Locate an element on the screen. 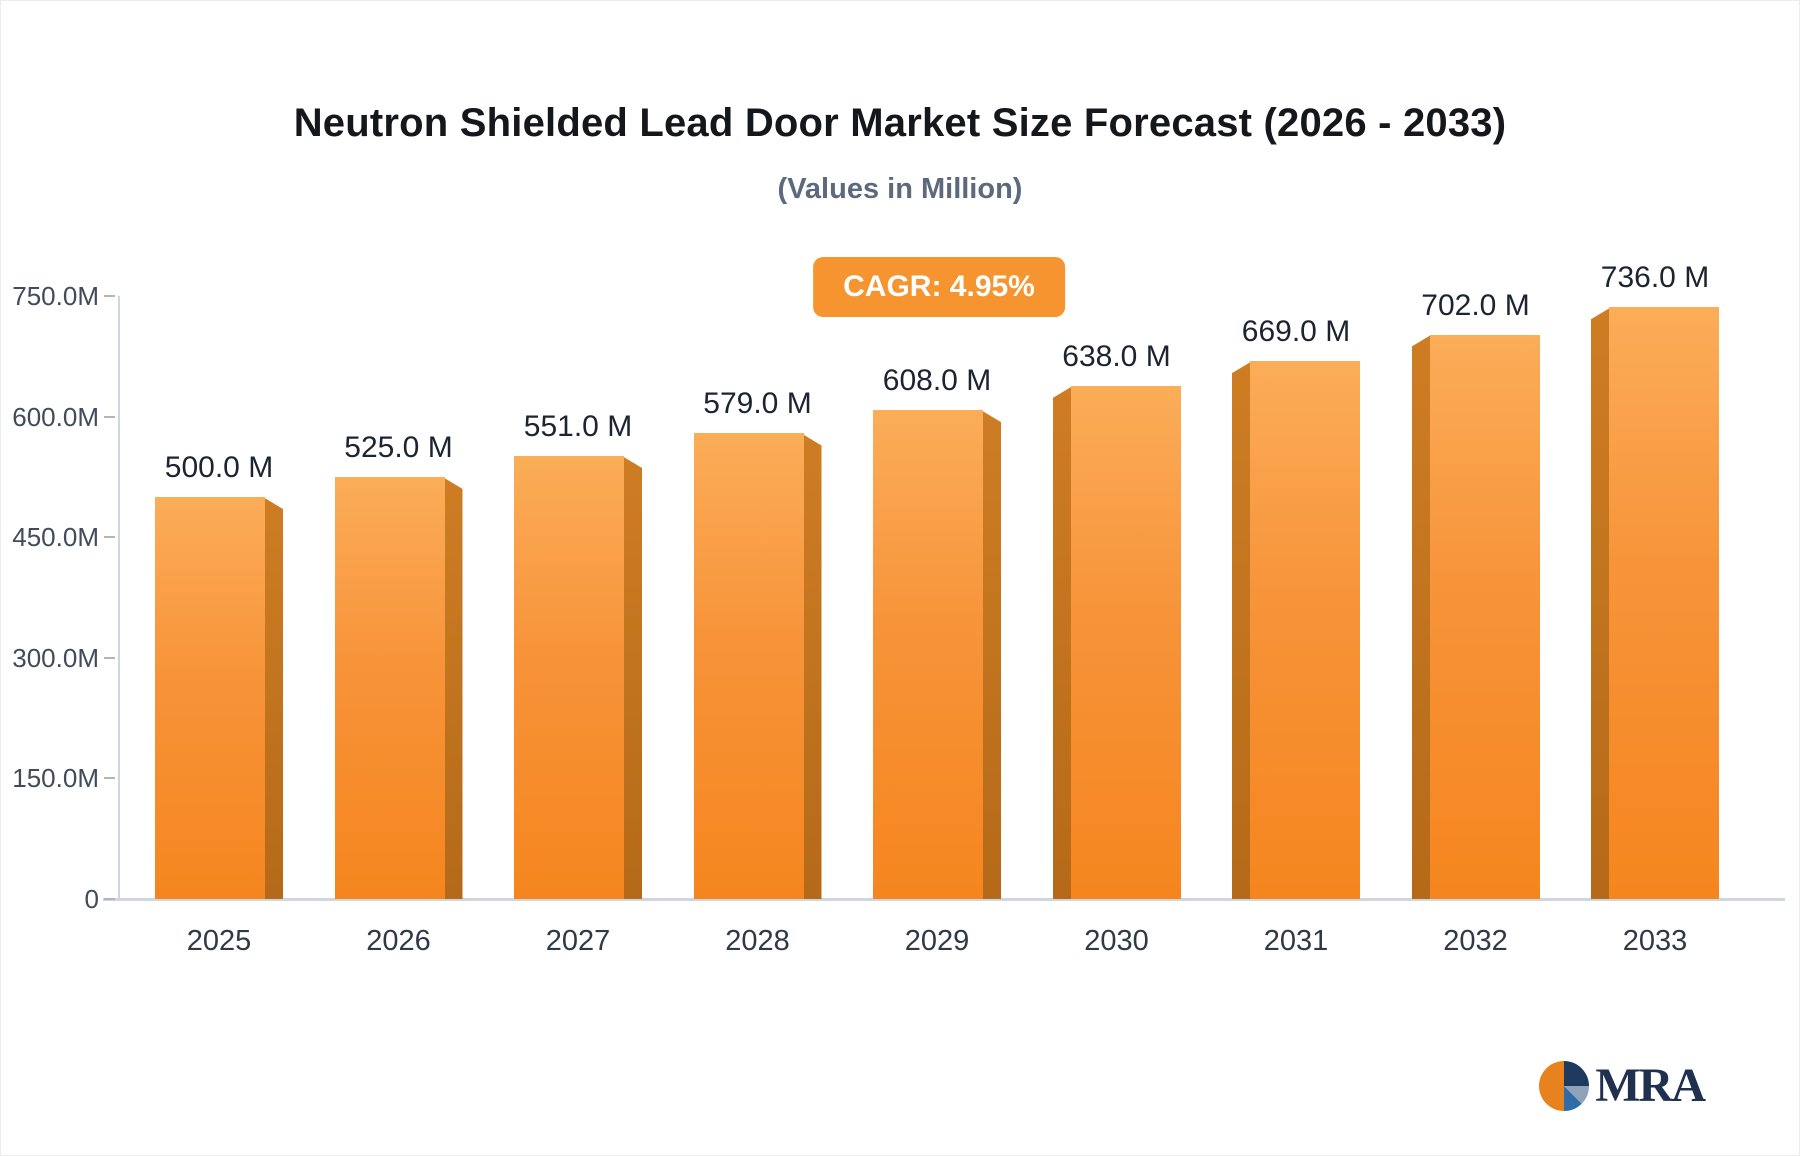 The width and height of the screenshot is (1800, 1156). bar-group: 608.0 M 2029 is located at coordinates (937, 660).